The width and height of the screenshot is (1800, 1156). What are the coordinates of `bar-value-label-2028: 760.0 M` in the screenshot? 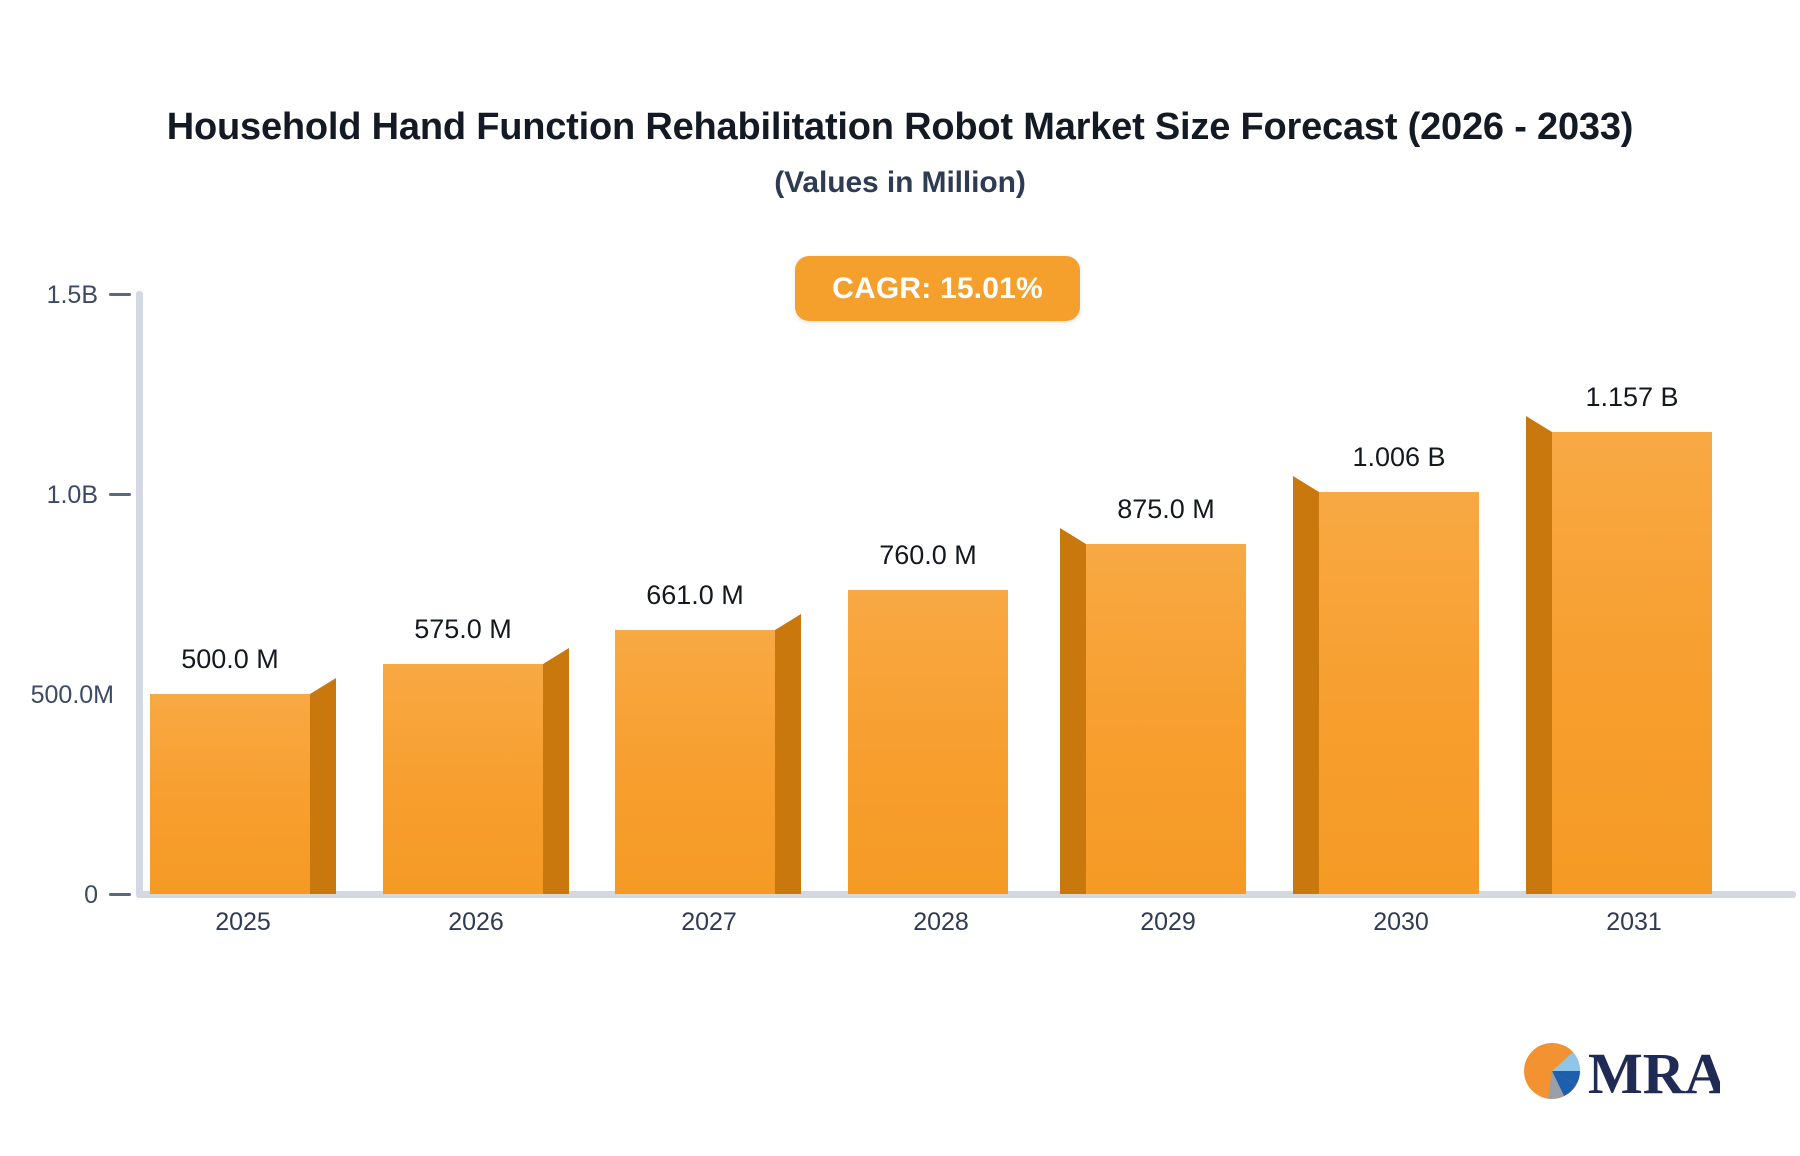 It's located at (928, 555).